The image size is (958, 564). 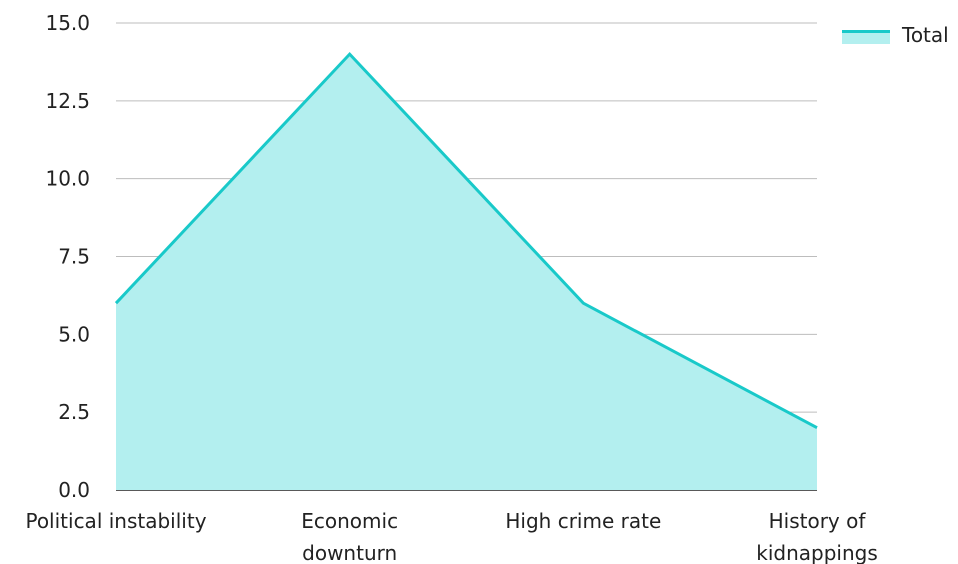 What do you see at coordinates (925, 35) in the screenshot?
I see `legend-label: Total` at bounding box center [925, 35].